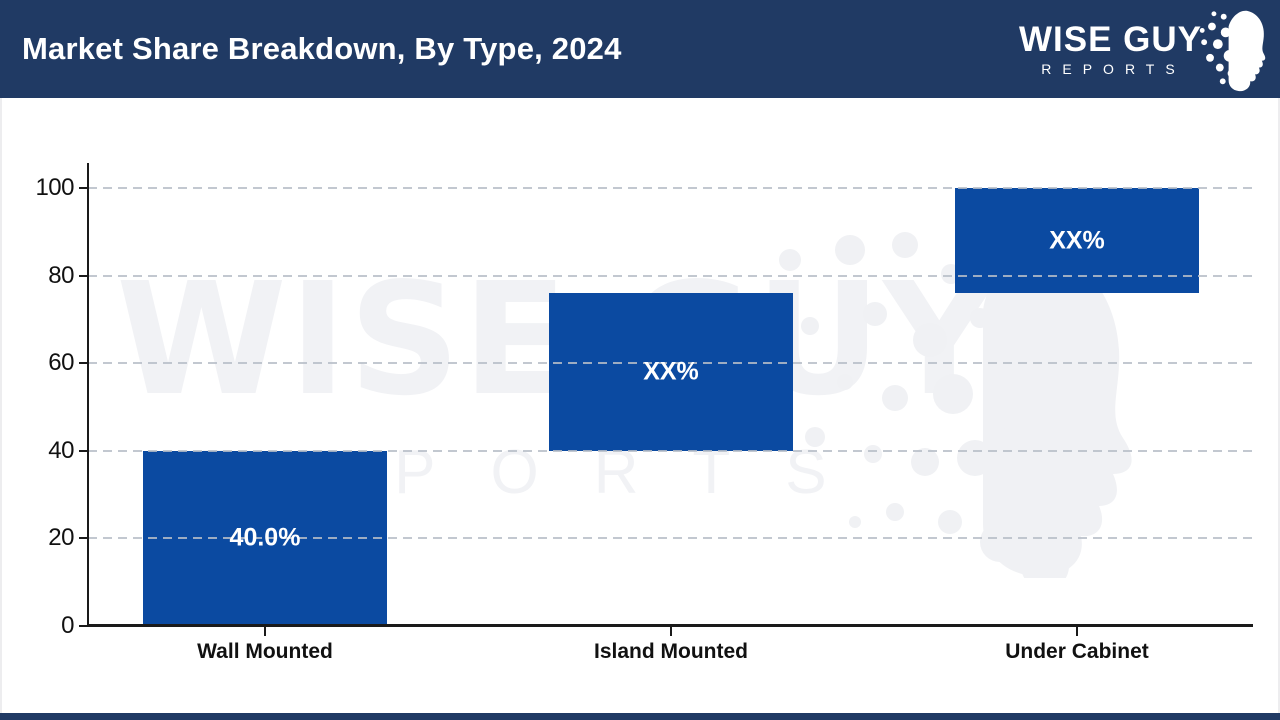 This screenshot has height=720, width=1280. I want to click on logo-reports-text: REPORTS, so click(1113, 68).